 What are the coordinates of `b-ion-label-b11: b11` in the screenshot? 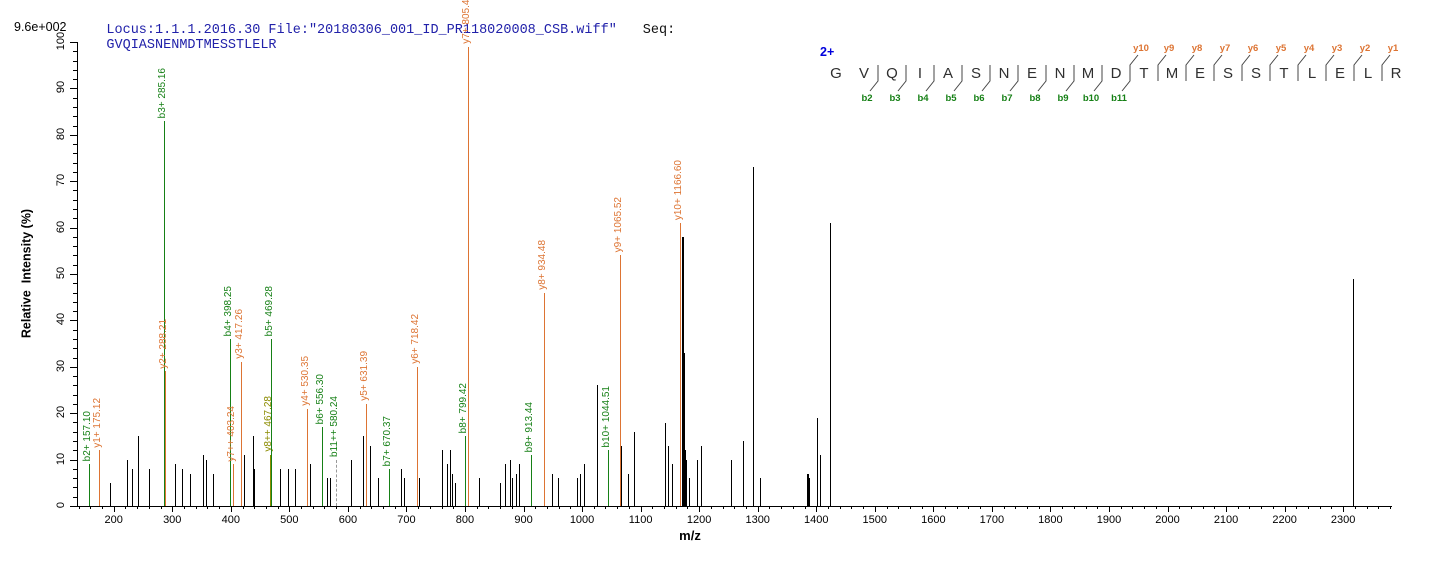 It's located at (1119, 98).